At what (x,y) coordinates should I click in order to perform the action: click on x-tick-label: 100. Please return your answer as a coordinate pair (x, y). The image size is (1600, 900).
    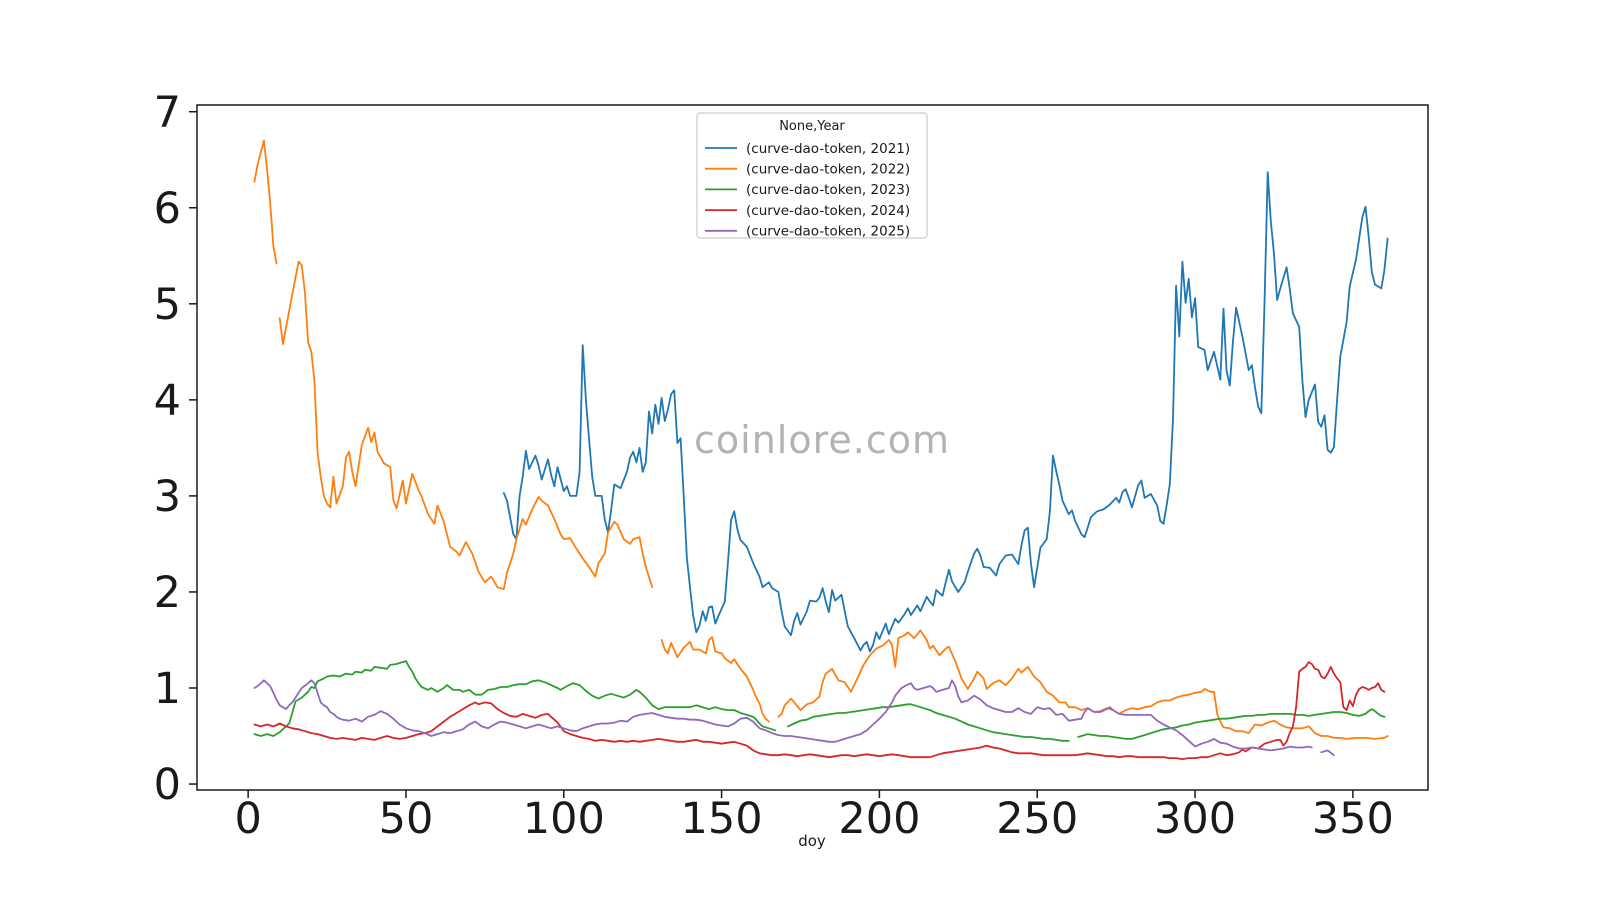
    Looking at the image, I should click on (564, 819).